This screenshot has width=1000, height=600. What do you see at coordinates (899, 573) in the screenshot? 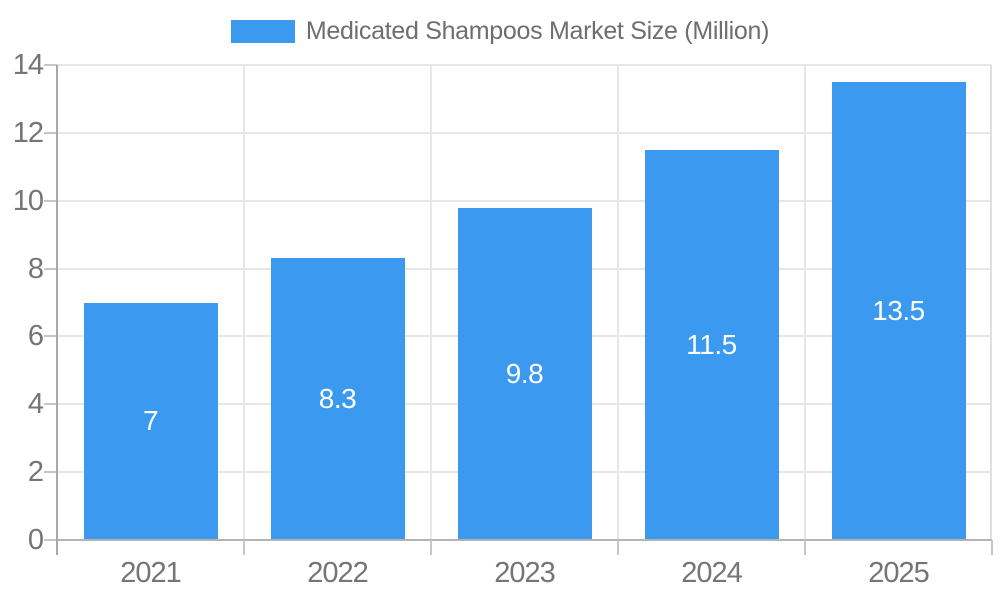
I see `x-tick-label: 2025` at bounding box center [899, 573].